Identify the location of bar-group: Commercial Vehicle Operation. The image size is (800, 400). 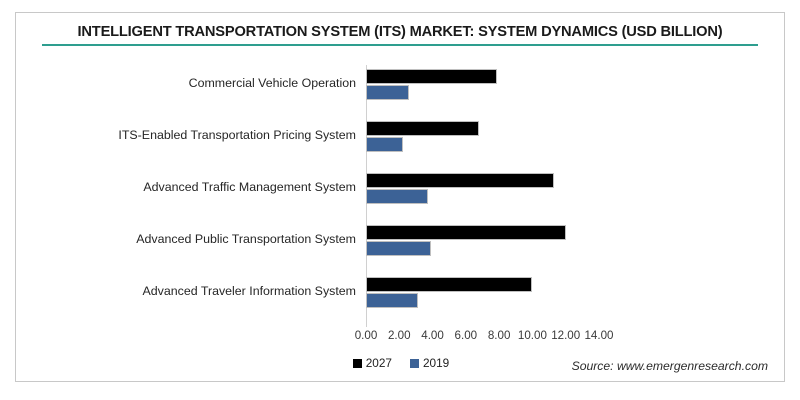
(401, 91).